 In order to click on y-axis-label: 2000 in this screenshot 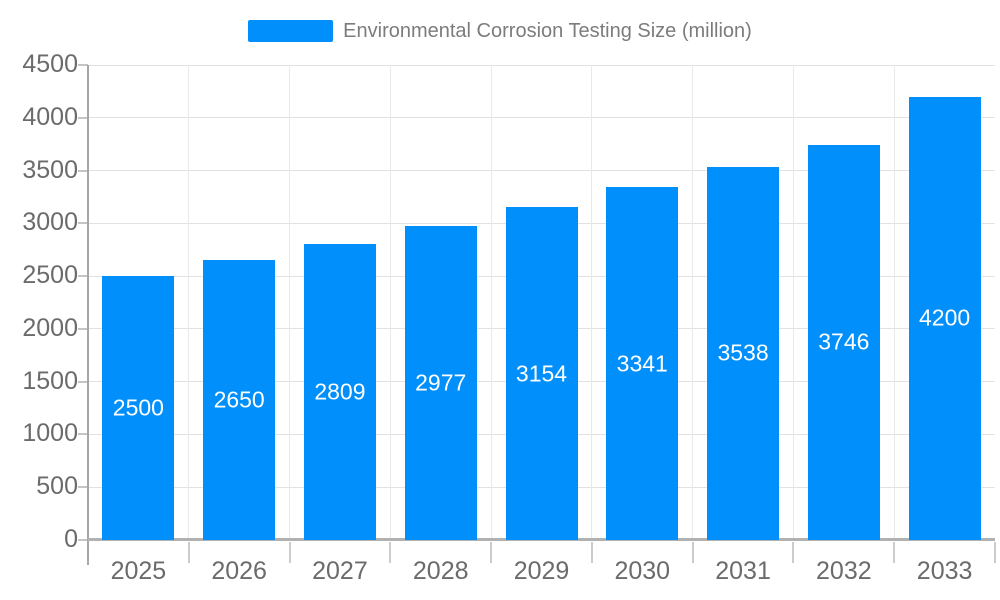, I will do `click(50, 327)`.